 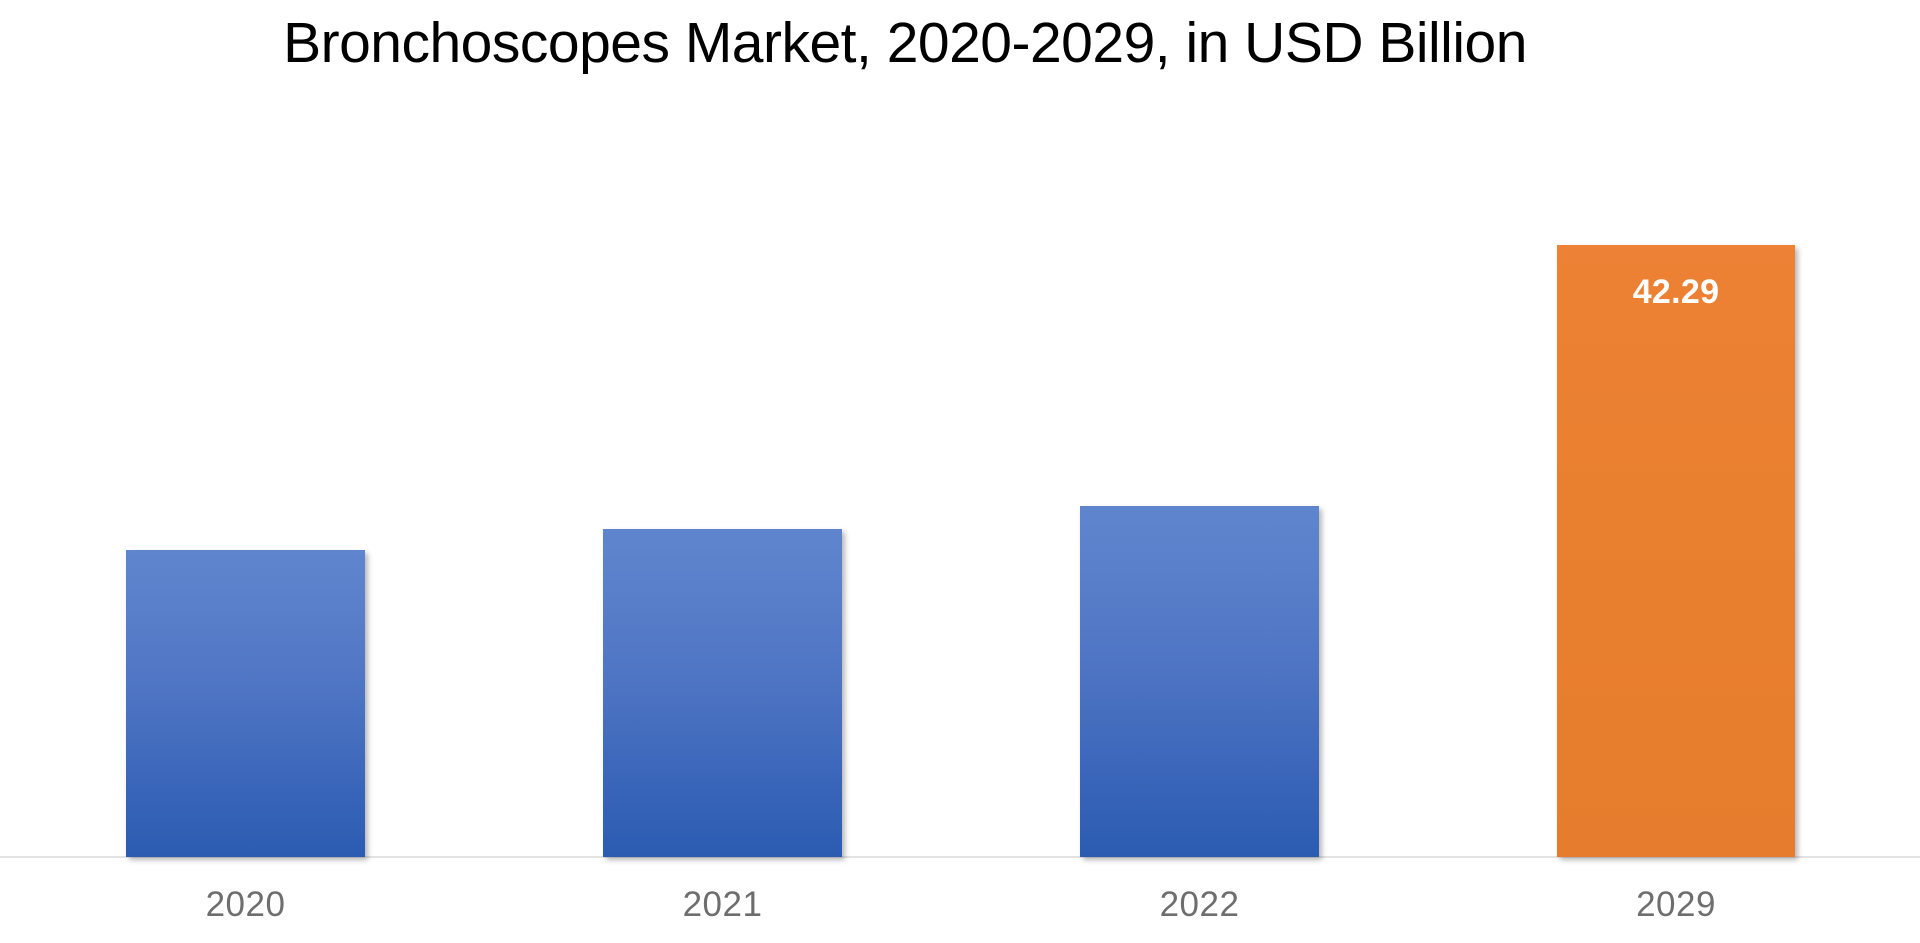 What do you see at coordinates (1676, 292) in the screenshot?
I see `bar-value-label-2029: 42.29` at bounding box center [1676, 292].